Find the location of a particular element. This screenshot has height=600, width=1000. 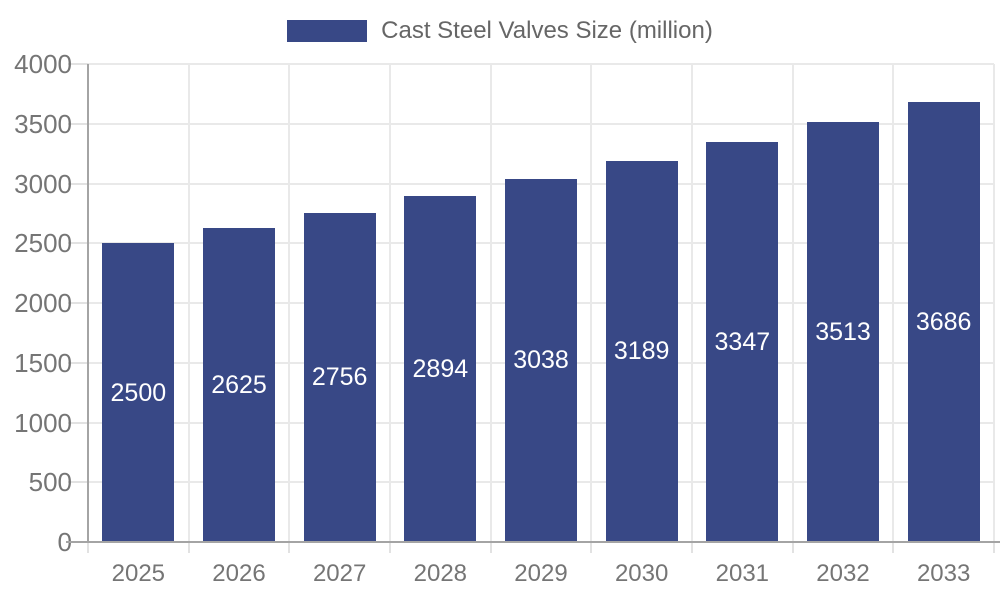

bar: 2500 is located at coordinates (138, 392).